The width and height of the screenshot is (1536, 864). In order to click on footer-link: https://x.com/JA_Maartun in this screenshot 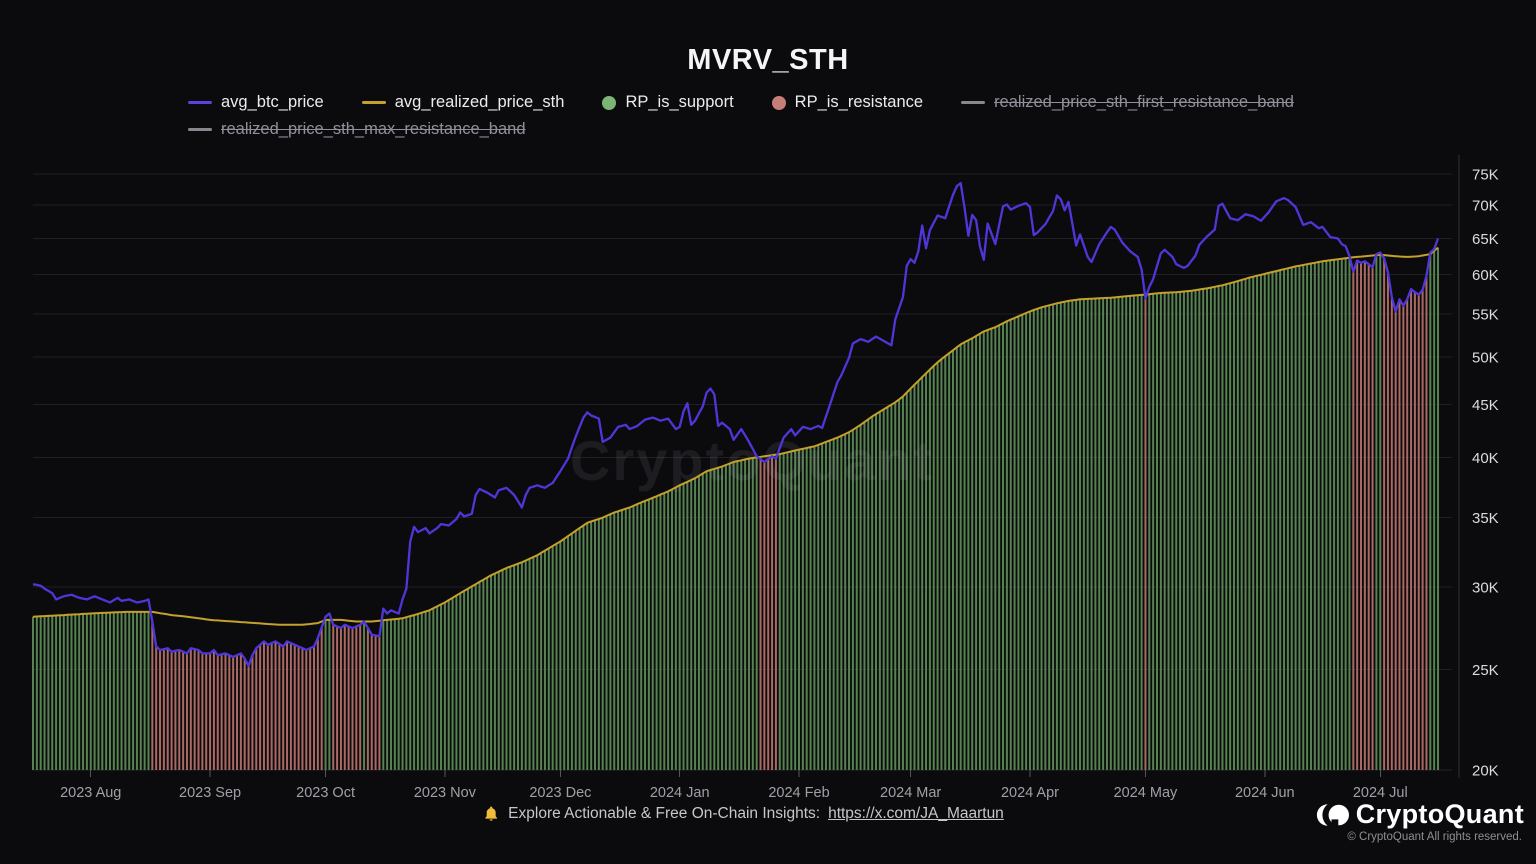, I will do `click(916, 813)`.